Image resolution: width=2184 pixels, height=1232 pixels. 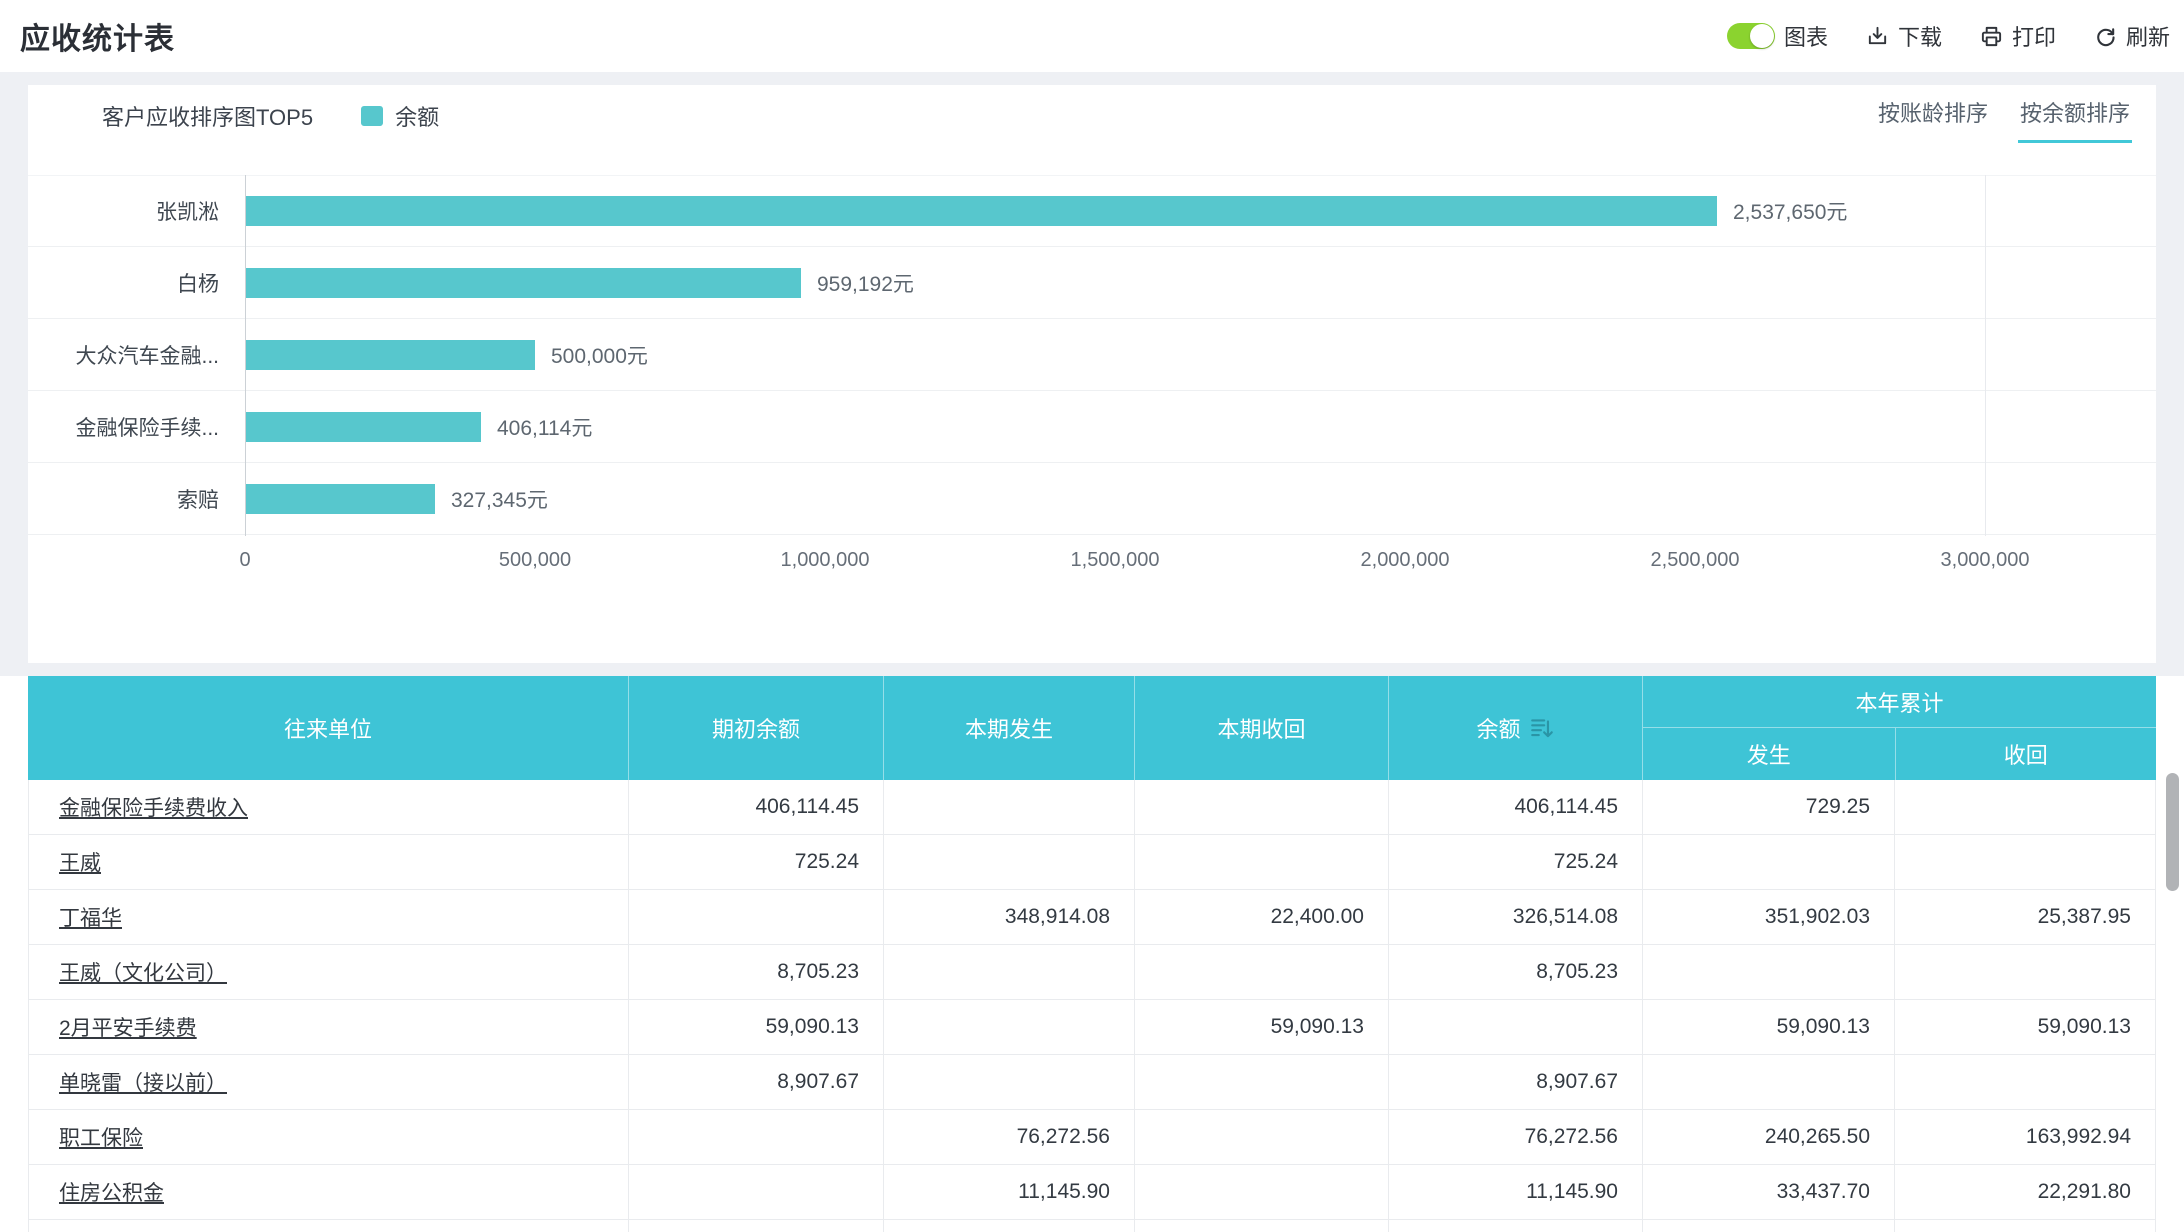 I want to click on amount-cell: 11,145.90, so click(x=1515, y=1192).